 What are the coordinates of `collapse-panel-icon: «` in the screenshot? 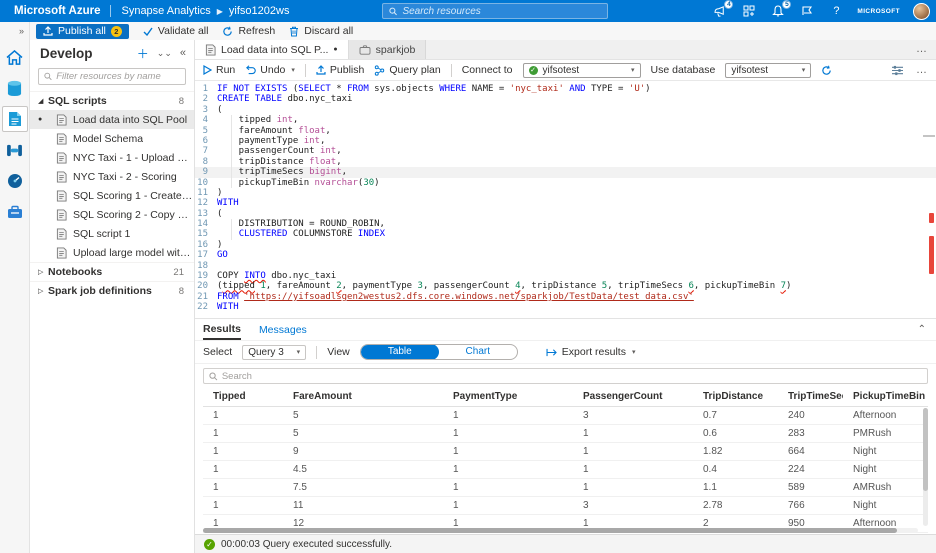 It's located at (182, 53).